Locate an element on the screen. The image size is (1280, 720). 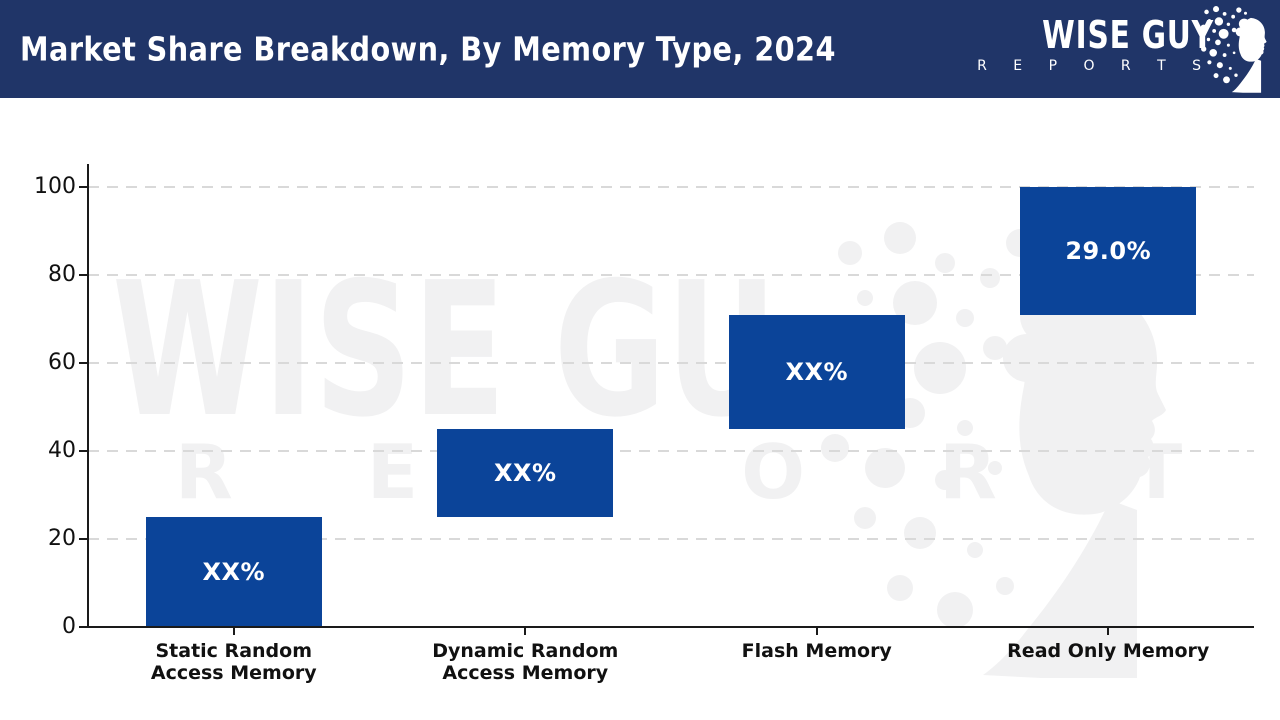
x-tick-read-only-memory is located at coordinates (1108, 631).